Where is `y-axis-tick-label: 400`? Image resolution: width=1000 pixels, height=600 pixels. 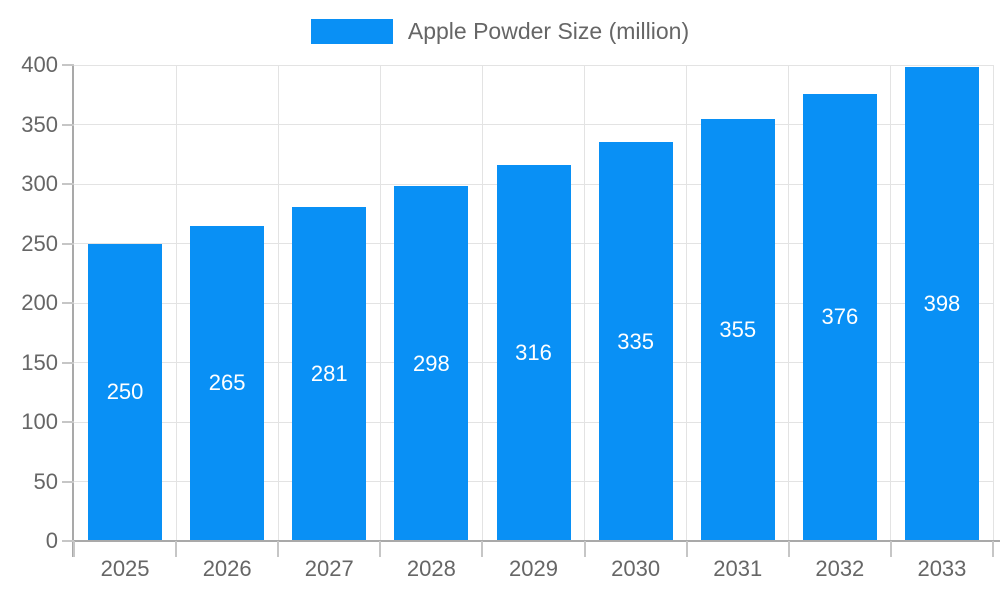 y-axis-tick-label: 400 is located at coordinates (39, 64).